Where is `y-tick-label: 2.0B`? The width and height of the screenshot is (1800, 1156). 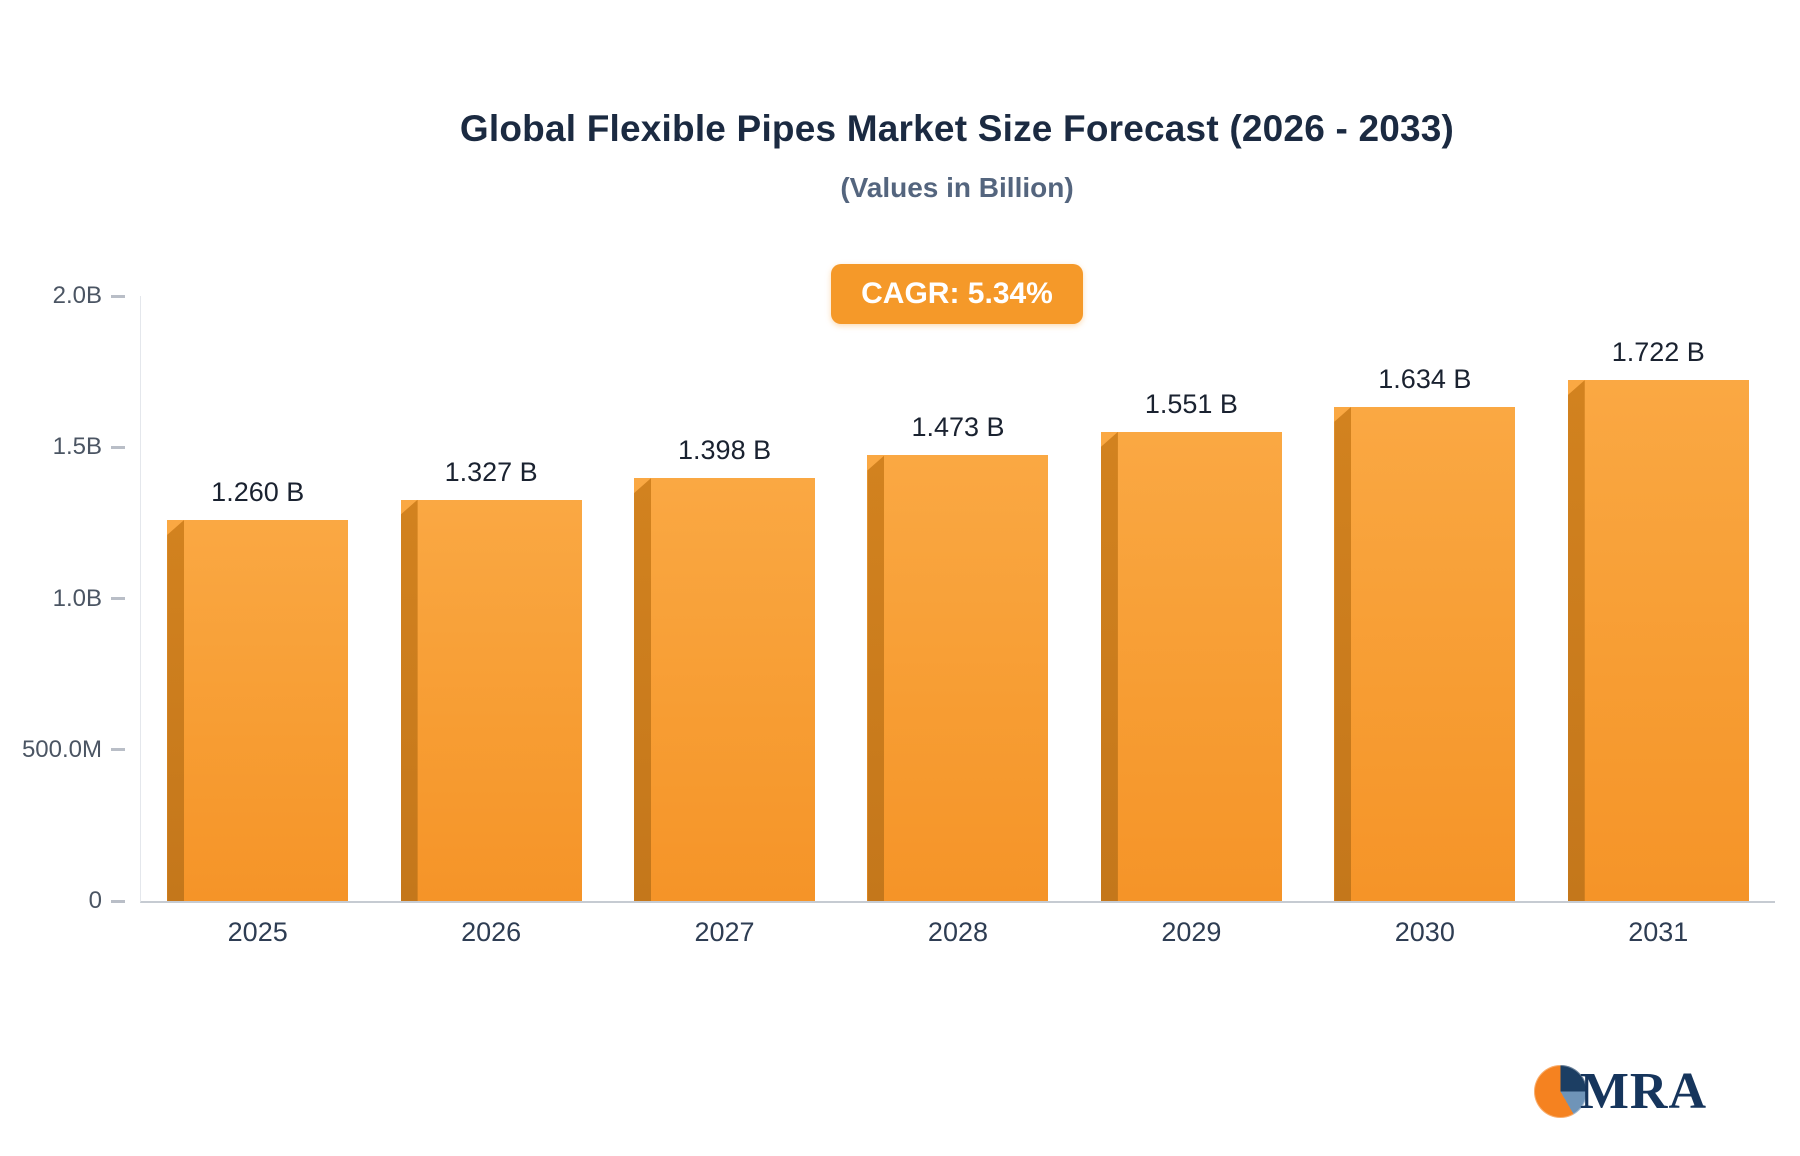 y-tick-label: 2.0B is located at coordinates (77, 295).